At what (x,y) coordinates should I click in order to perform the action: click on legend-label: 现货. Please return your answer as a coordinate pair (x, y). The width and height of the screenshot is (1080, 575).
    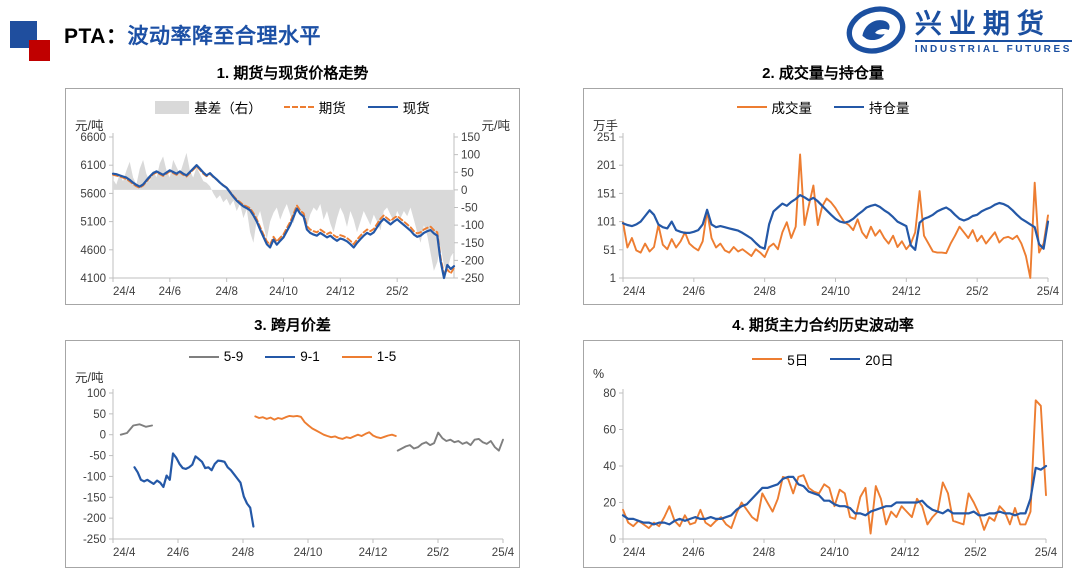
    Looking at the image, I should click on (416, 108).